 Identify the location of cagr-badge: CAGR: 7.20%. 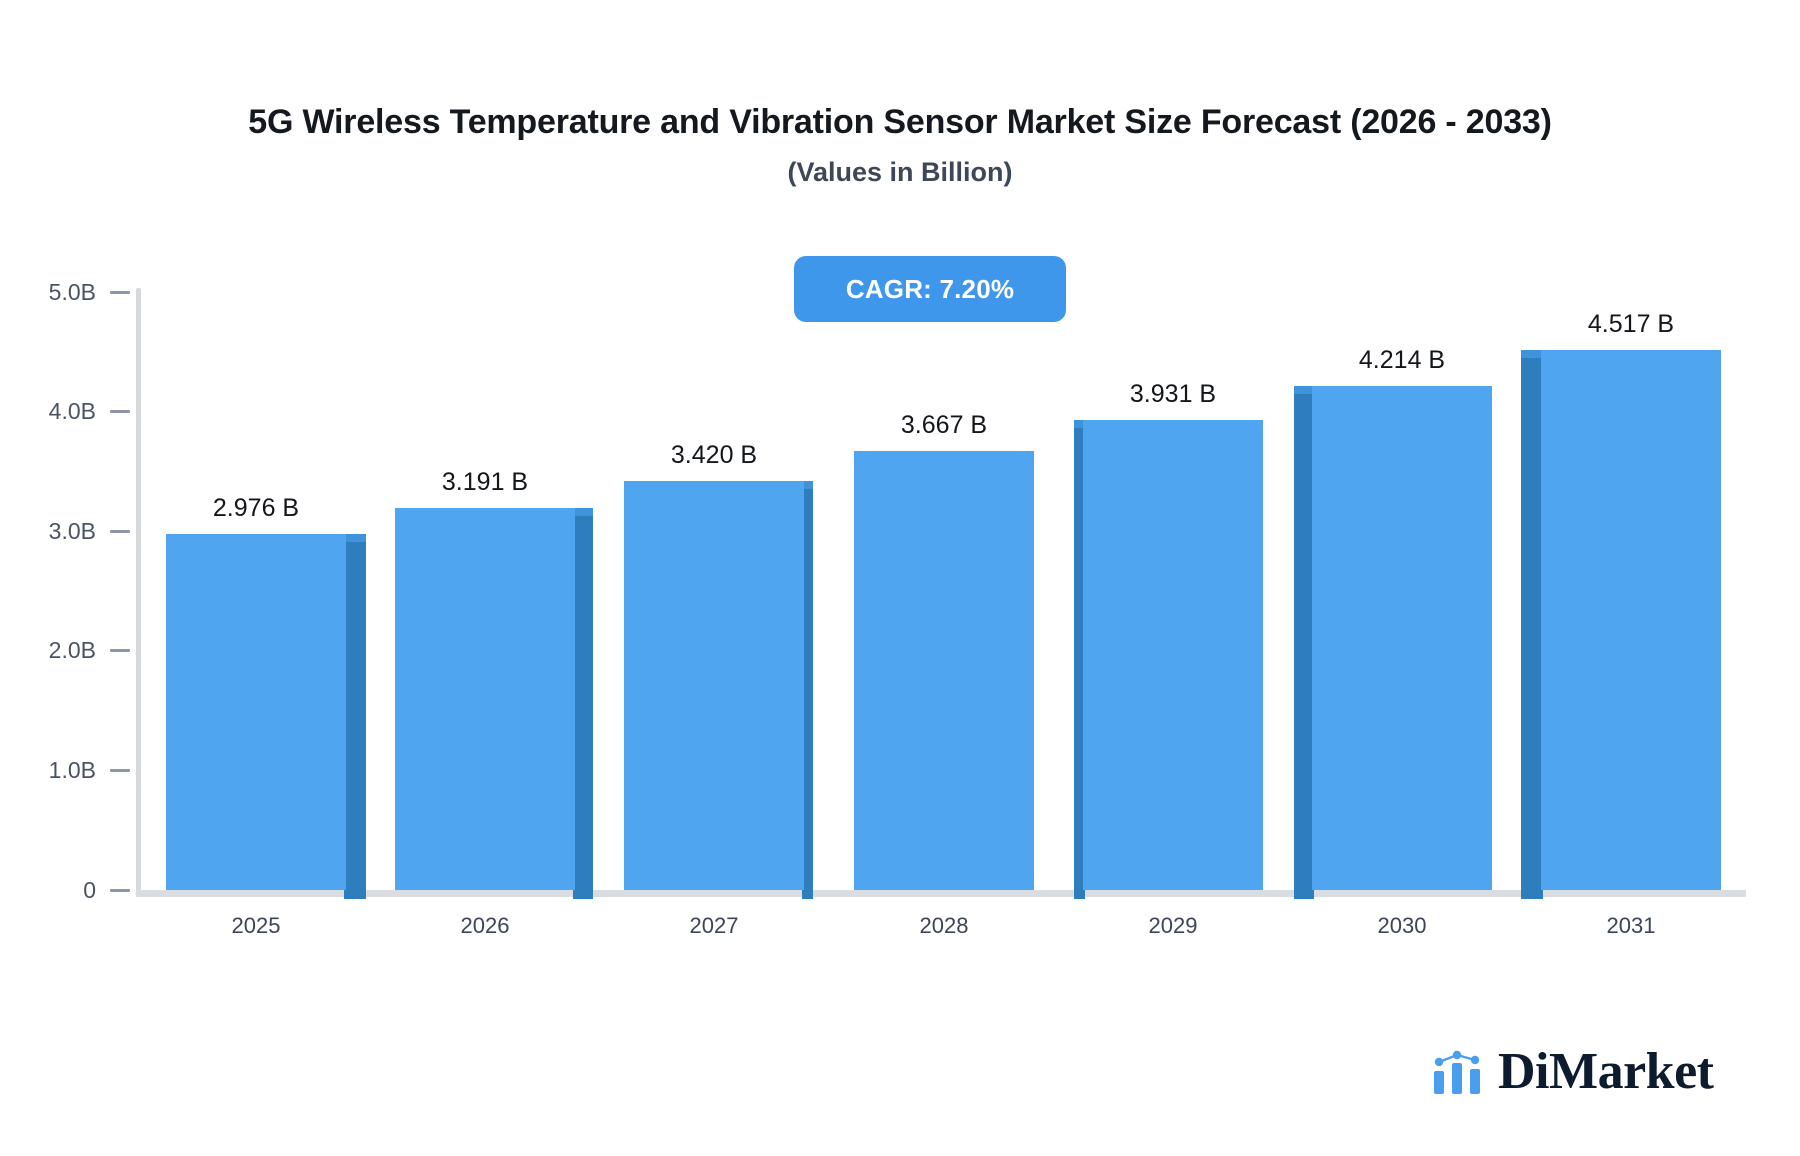
(930, 289).